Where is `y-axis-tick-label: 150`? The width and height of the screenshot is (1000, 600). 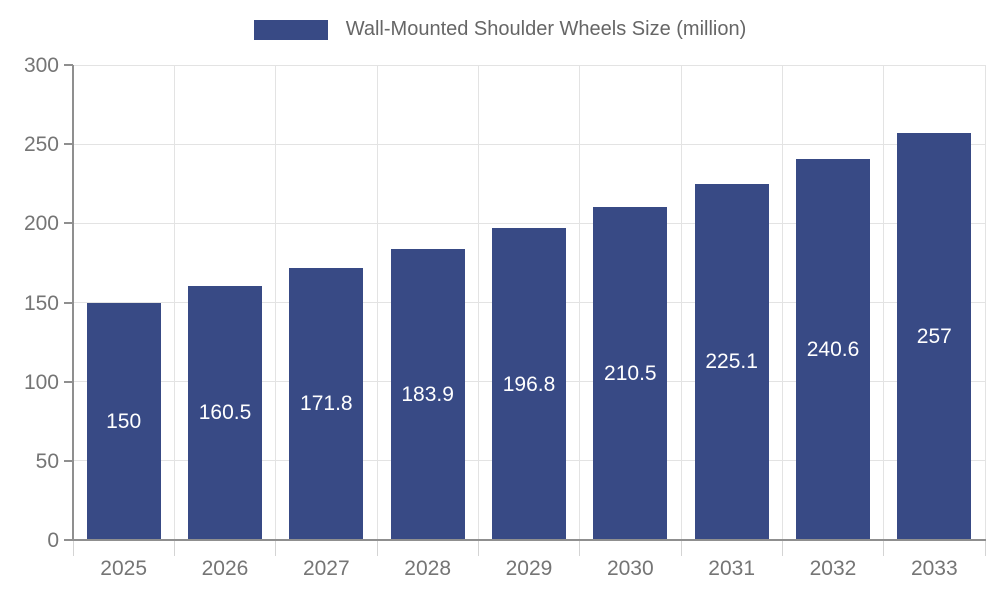
y-axis-tick-label: 150 is located at coordinates (41, 303).